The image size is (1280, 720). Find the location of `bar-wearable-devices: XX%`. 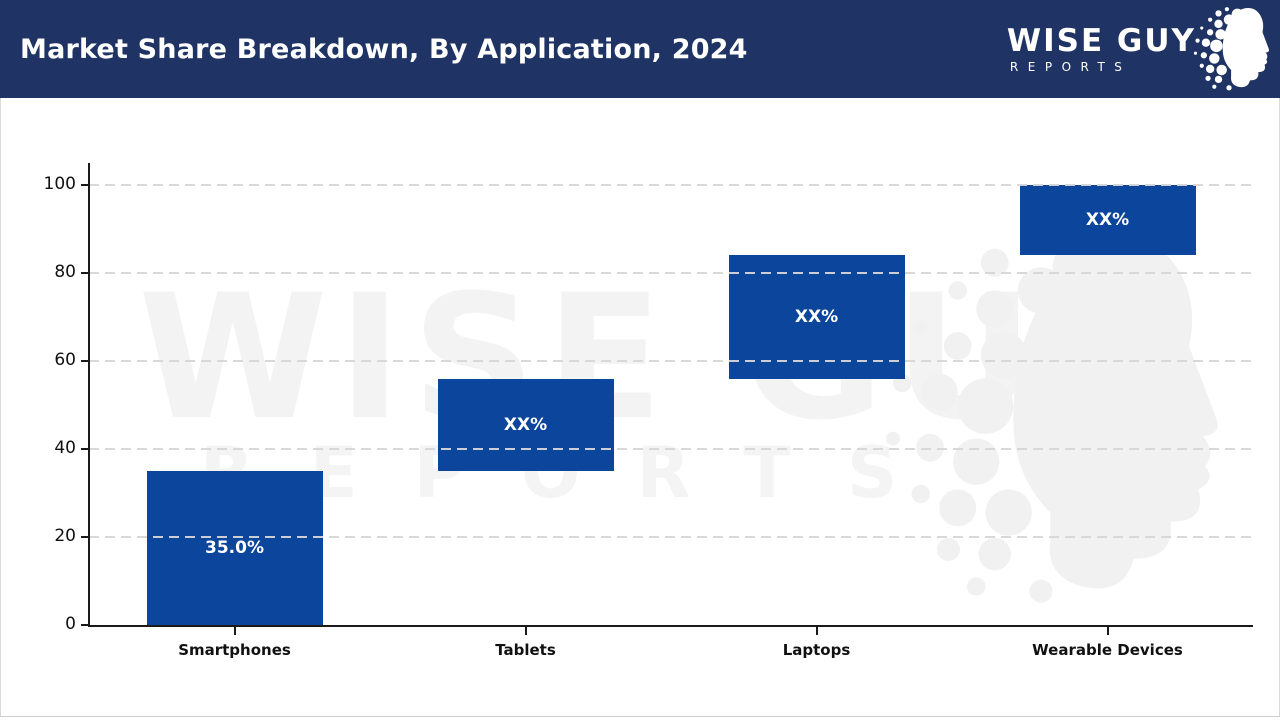

bar-wearable-devices: XX% is located at coordinates (1107, 220).